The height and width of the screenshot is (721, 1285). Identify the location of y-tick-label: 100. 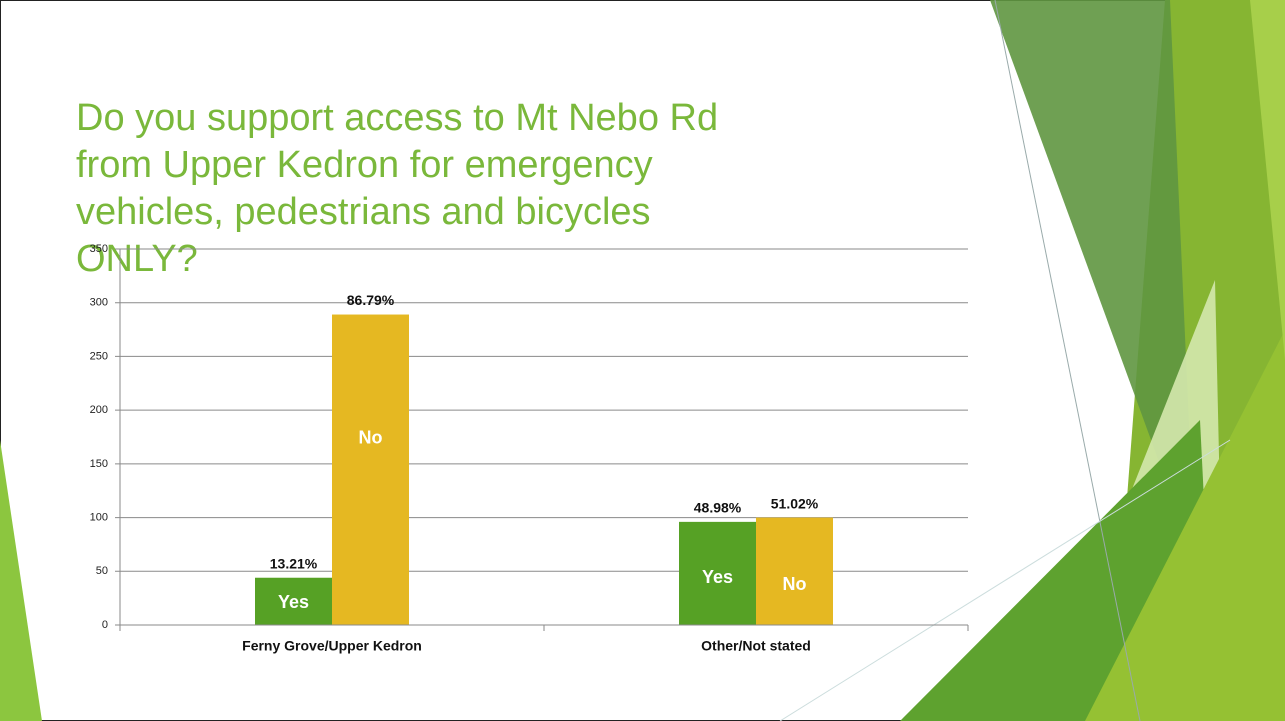
(99, 517).